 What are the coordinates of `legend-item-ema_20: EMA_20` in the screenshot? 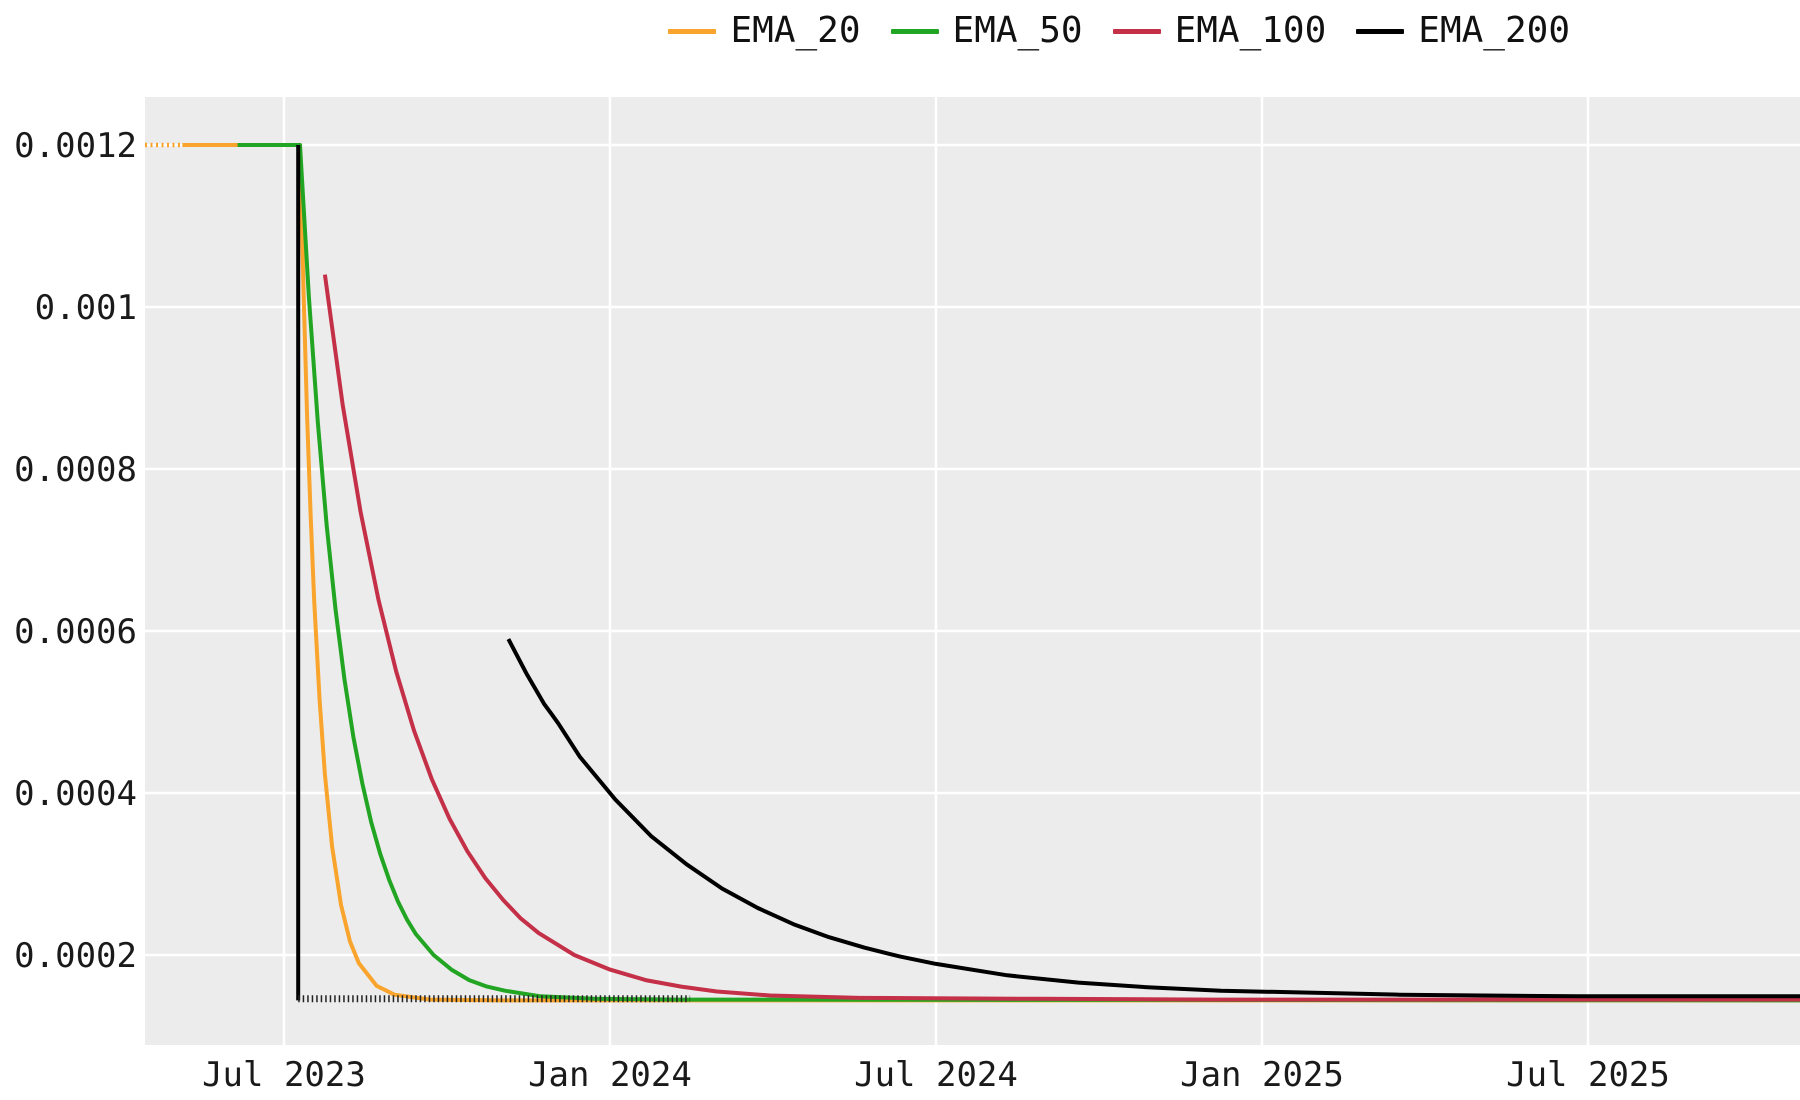 It's located at (764, 31).